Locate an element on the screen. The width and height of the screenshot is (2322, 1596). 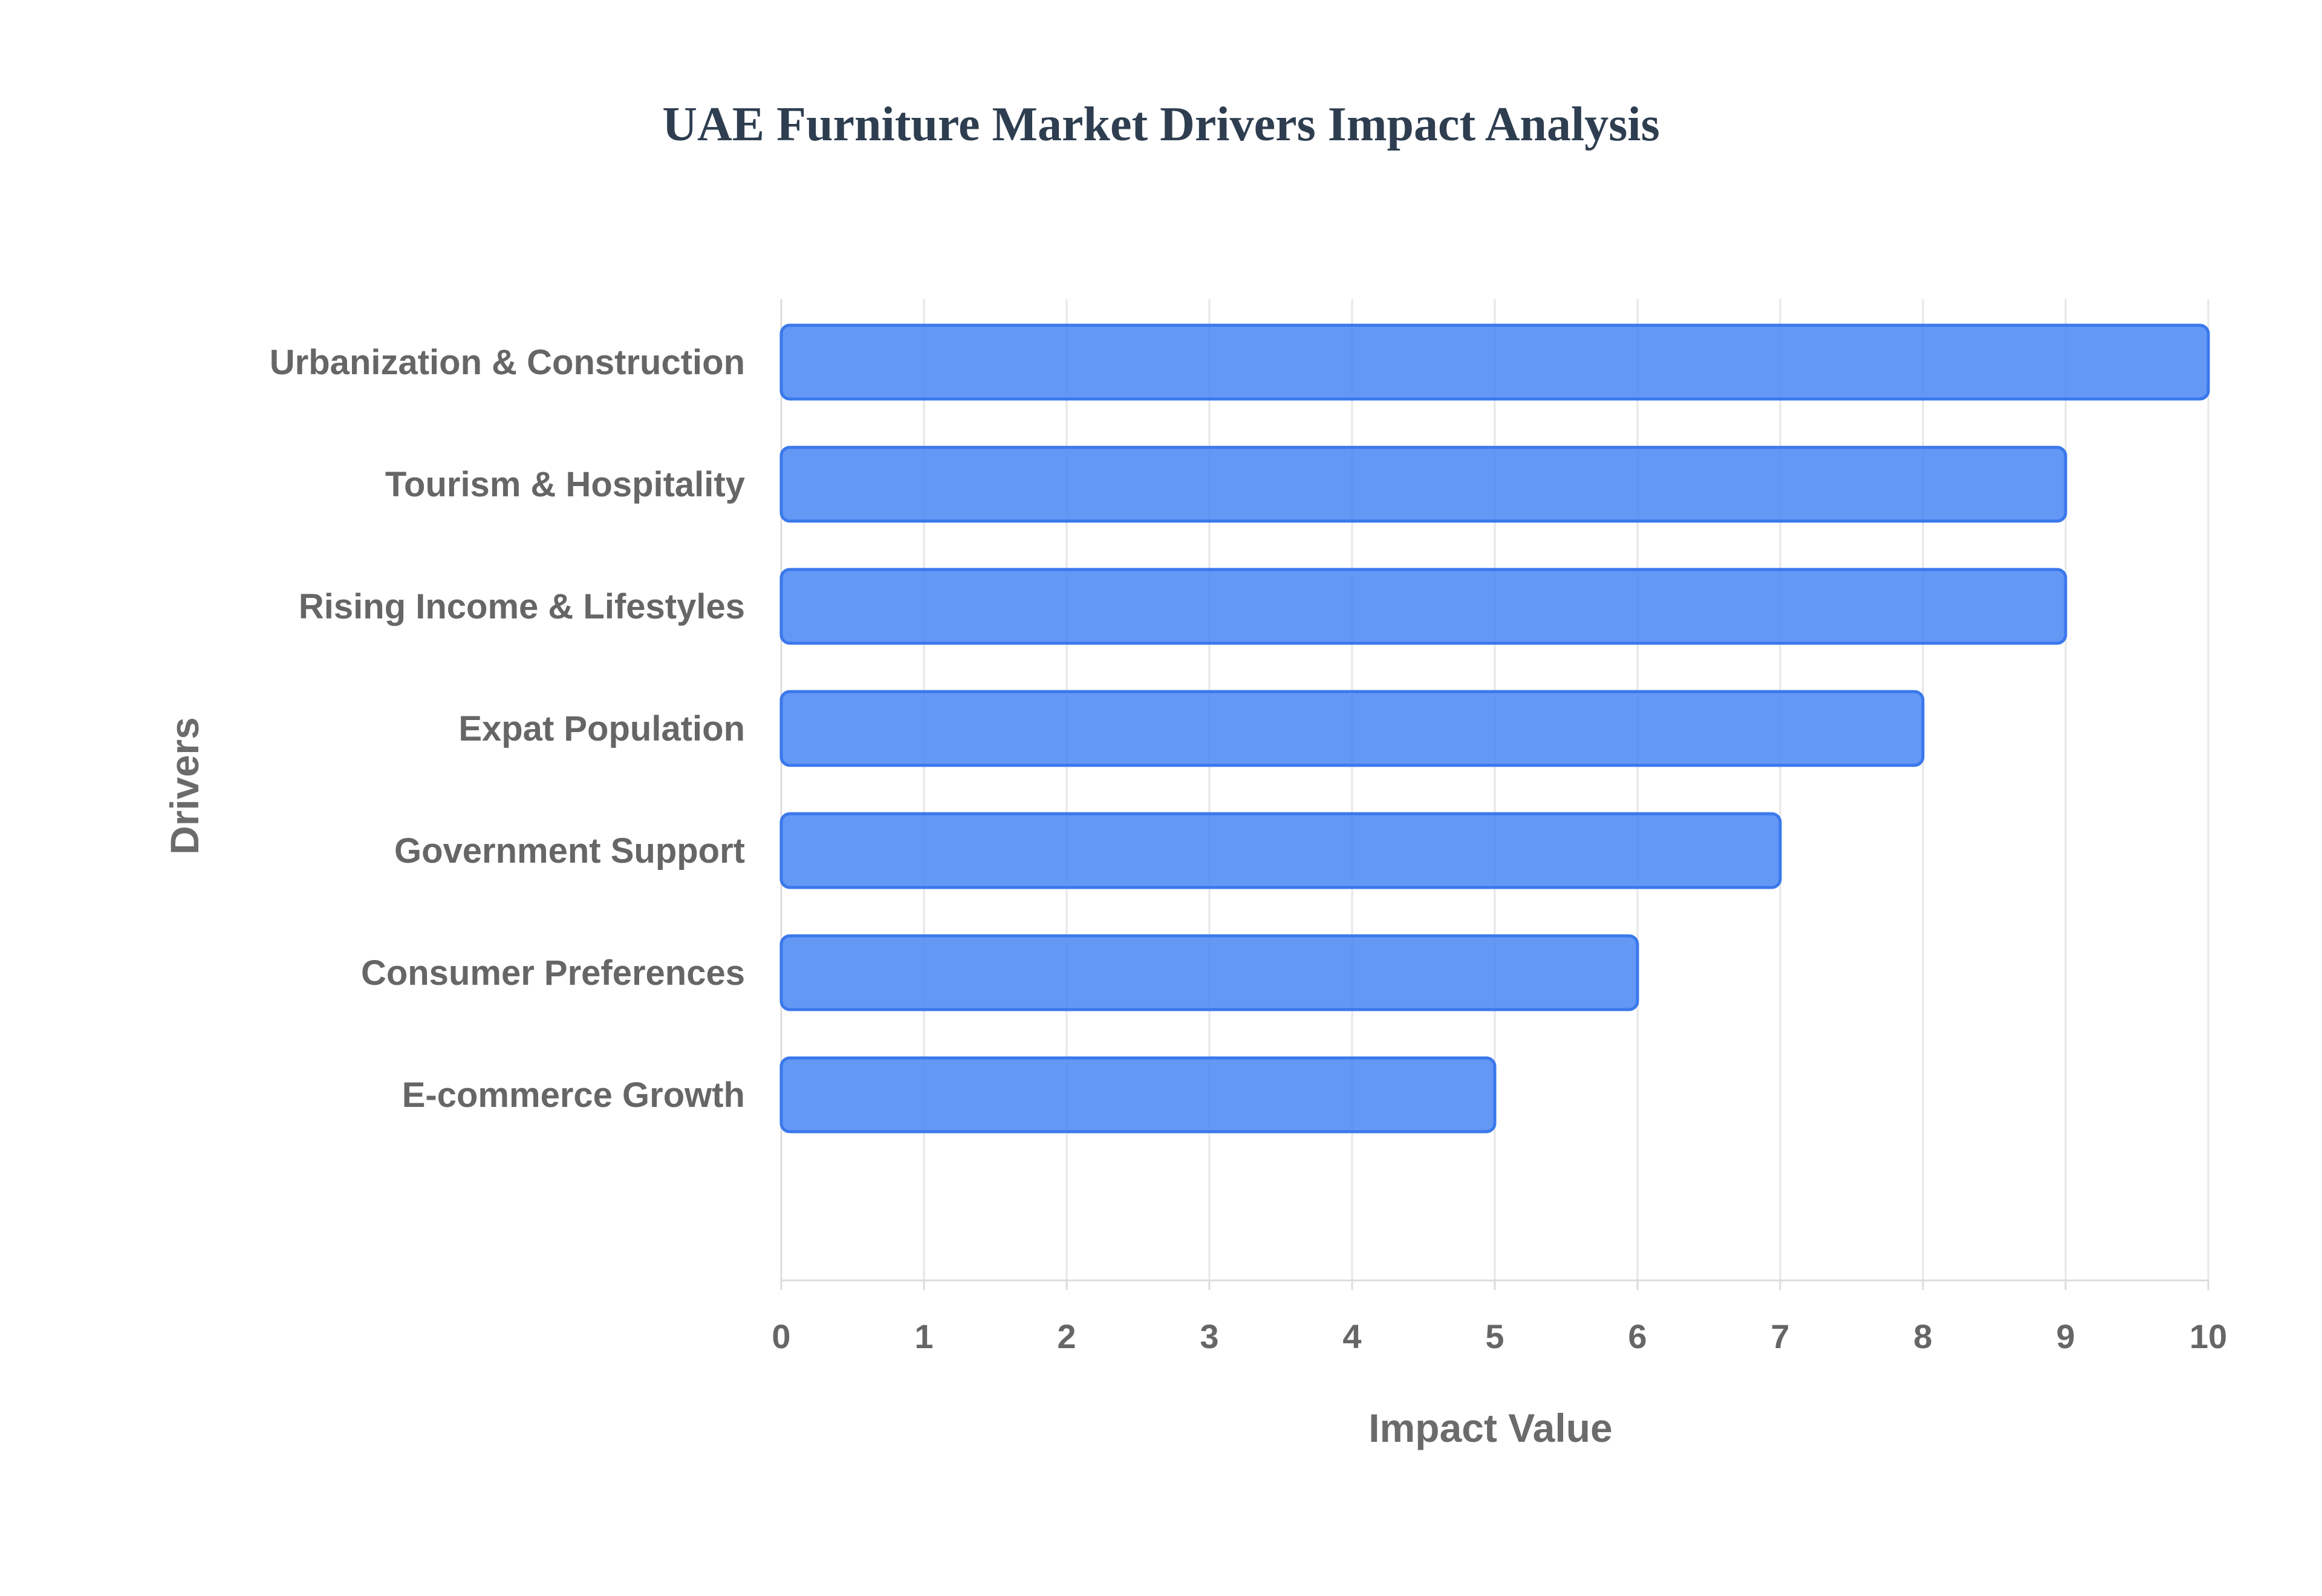
x-tick-label: 2 is located at coordinates (1066, 1336).